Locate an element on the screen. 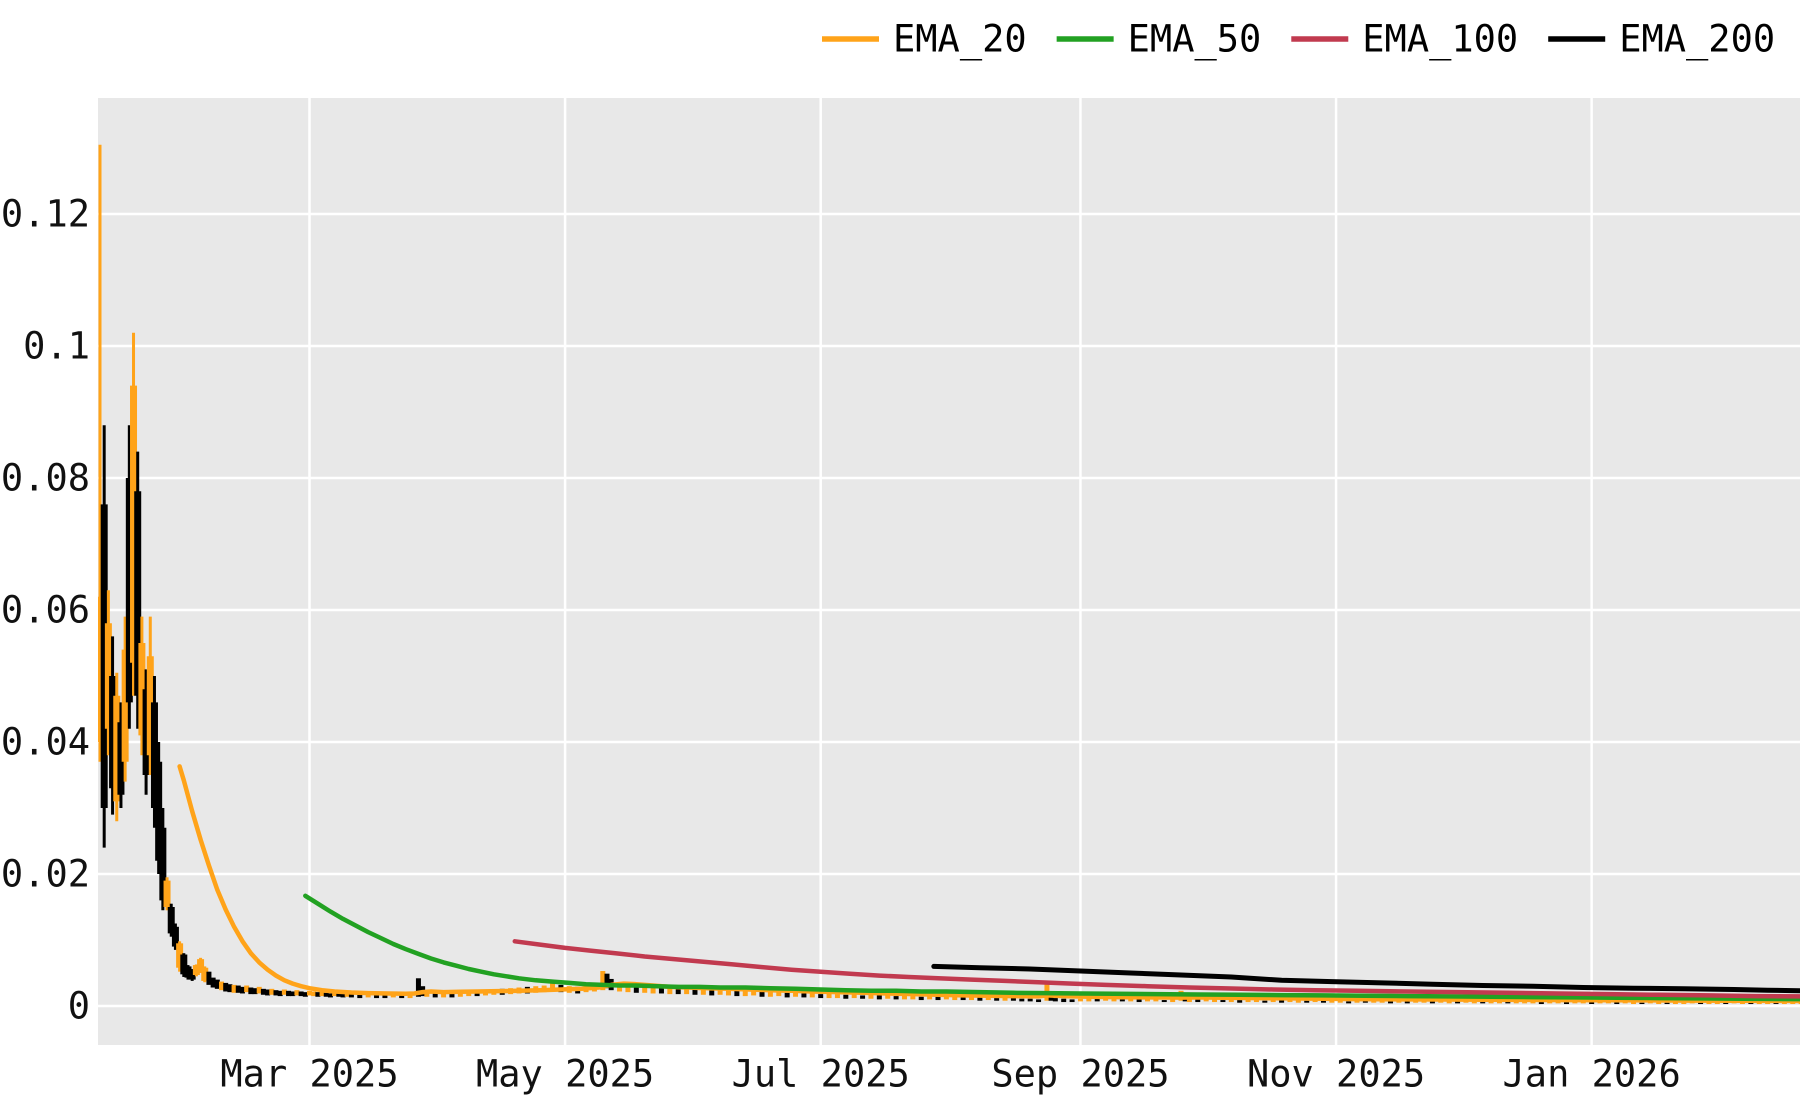  y-tick-label: 0.04 is located at coordinates (45, 742).